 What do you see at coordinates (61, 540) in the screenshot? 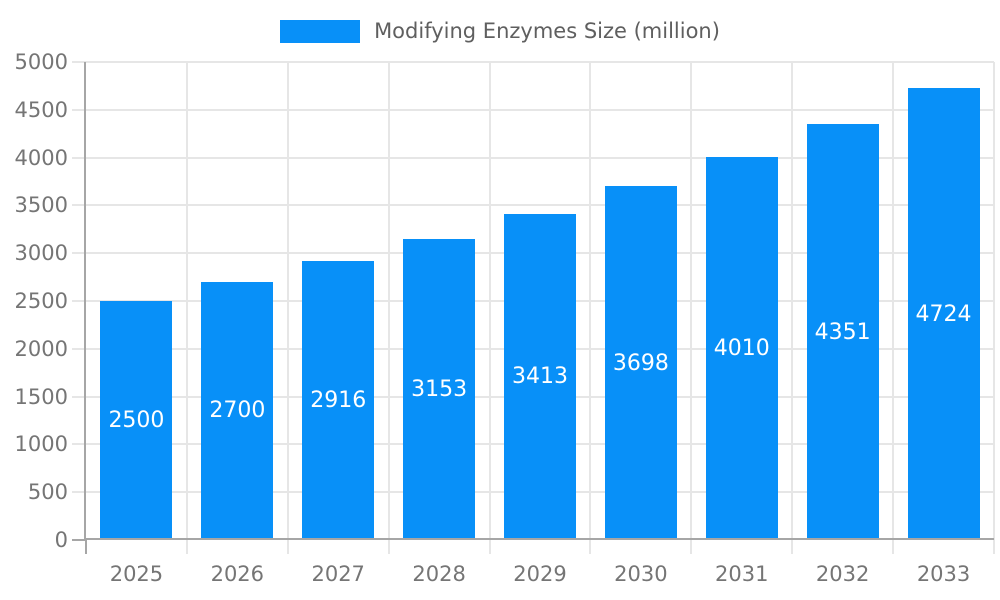
I see `y-axis-label: 0` at bounding box center [61, 540].